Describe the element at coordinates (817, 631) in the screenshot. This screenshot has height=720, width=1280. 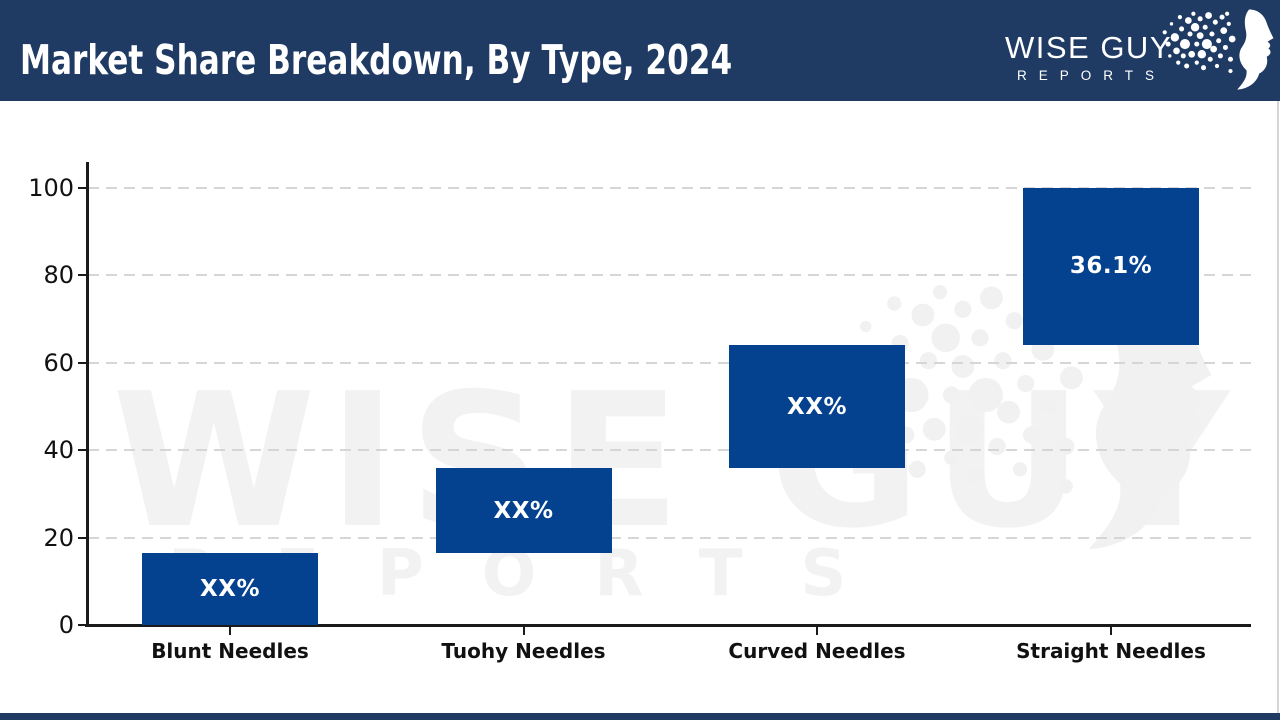
I see `x-tick-mark-curved-needles` at that location.